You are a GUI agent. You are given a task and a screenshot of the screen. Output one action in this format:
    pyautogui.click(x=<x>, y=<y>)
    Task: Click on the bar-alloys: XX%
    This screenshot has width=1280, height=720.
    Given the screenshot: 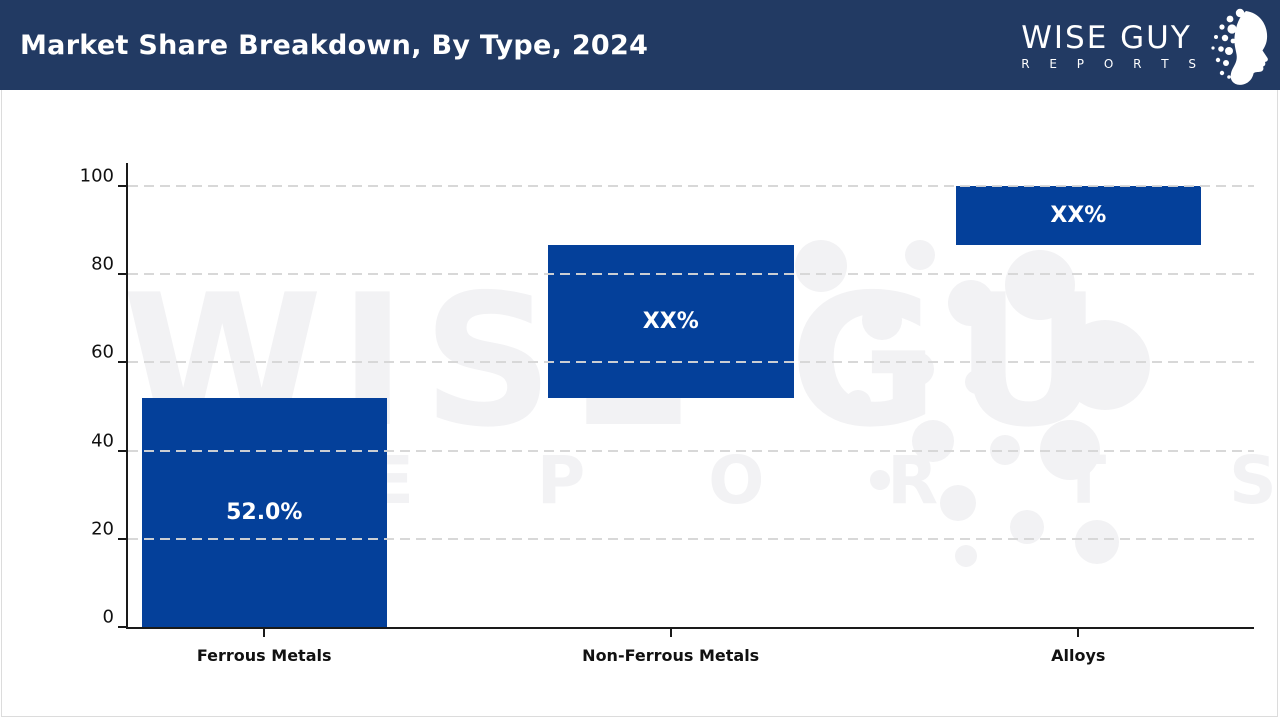 What is the action you would take?
    pyautogui.click(x=1078, y=215)
    